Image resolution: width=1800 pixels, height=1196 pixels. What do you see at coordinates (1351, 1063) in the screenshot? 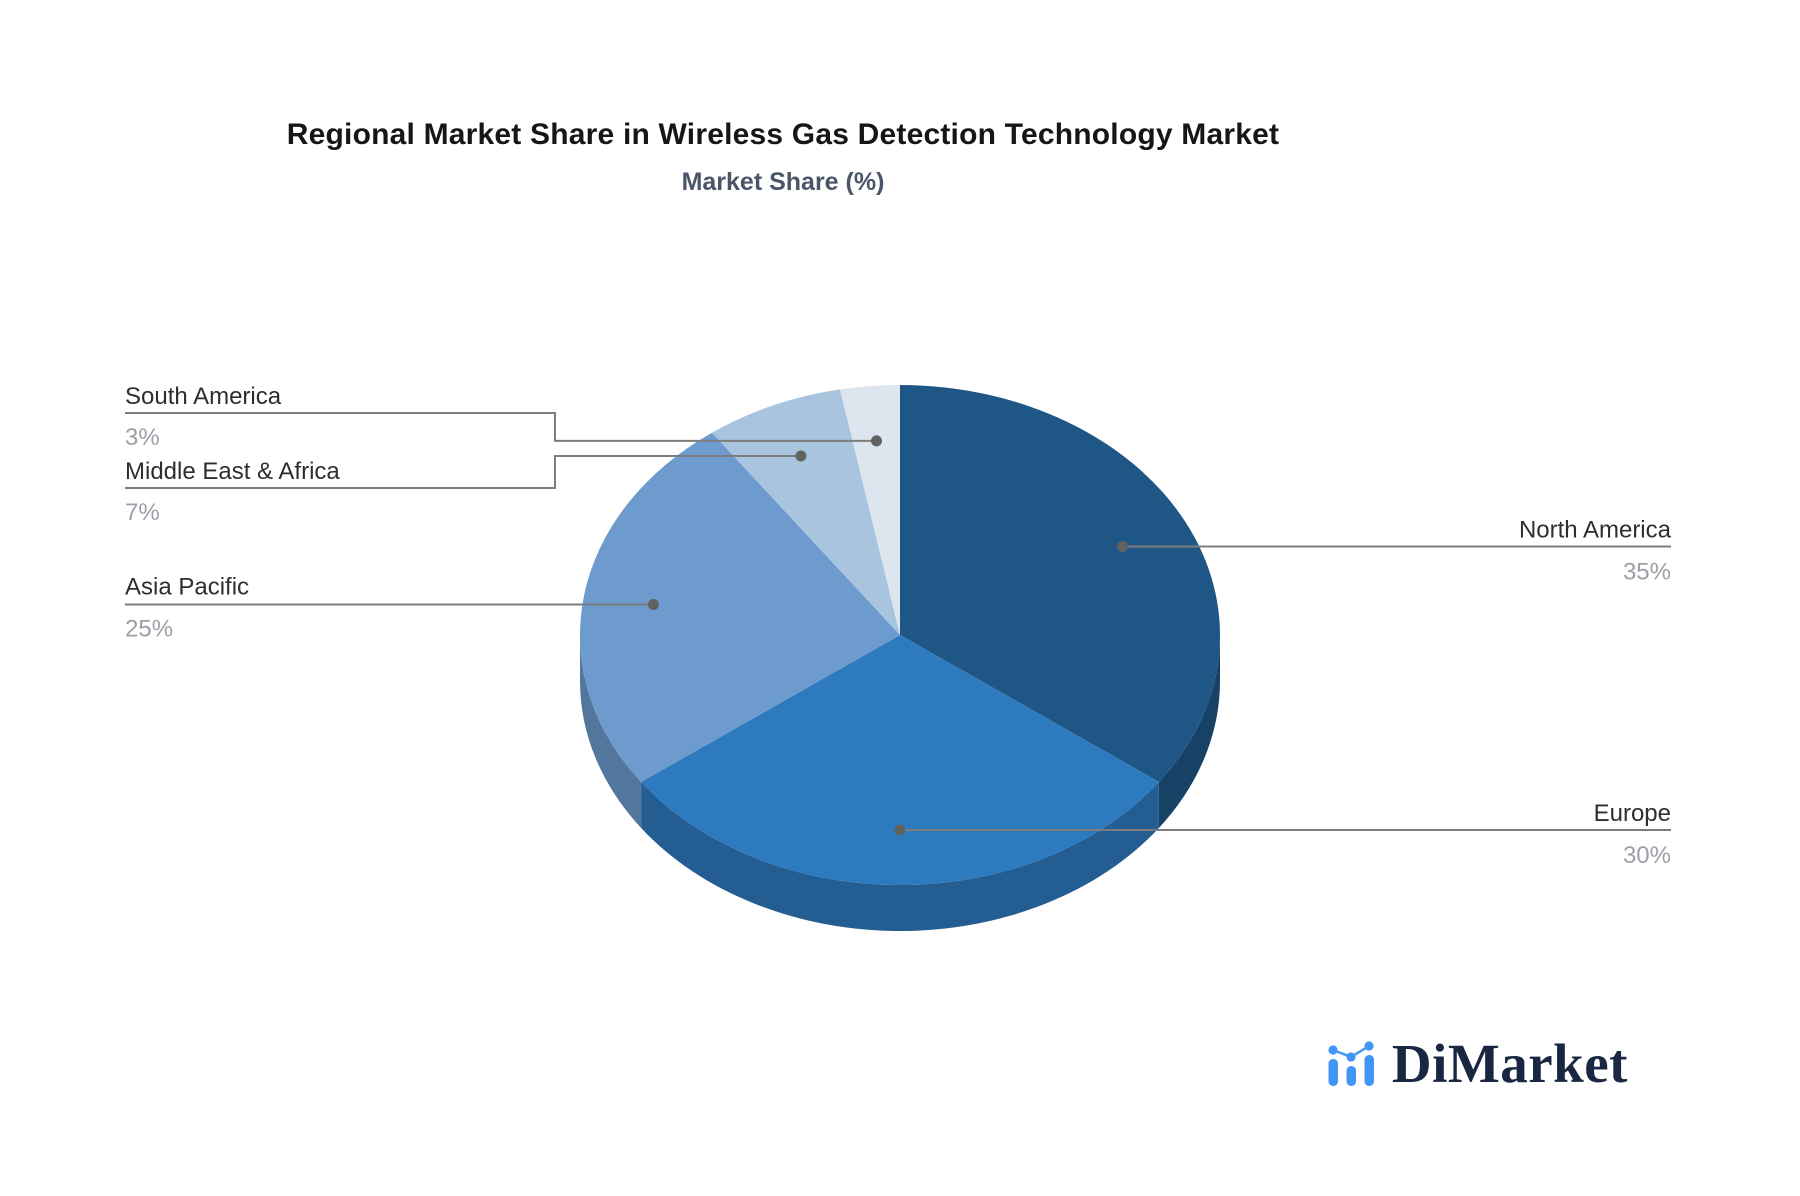
I see `logo-bar-chart-icon` at bounding box center [1351, 1063].